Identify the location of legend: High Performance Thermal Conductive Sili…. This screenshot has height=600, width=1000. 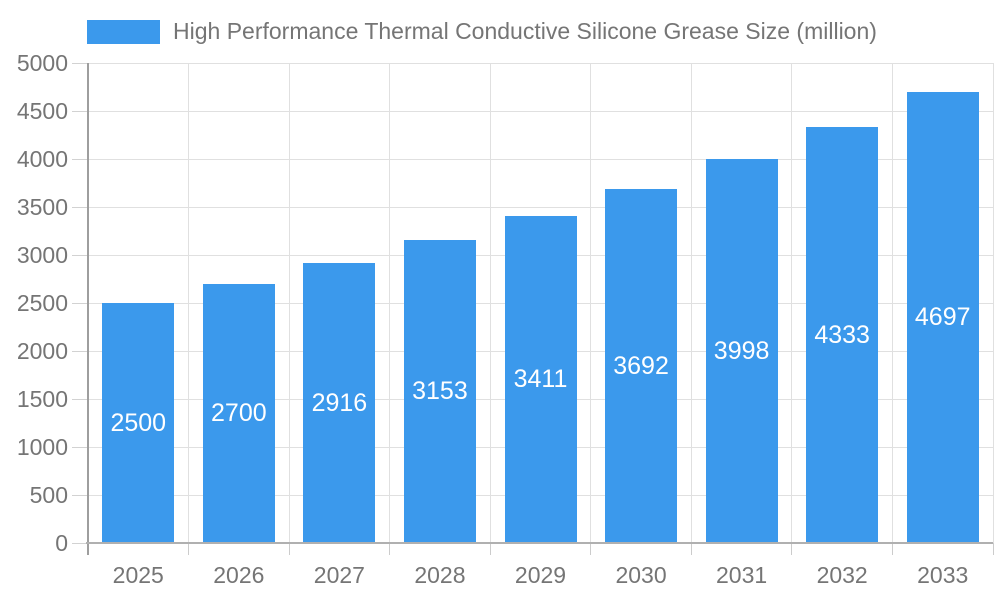
(482, 31).